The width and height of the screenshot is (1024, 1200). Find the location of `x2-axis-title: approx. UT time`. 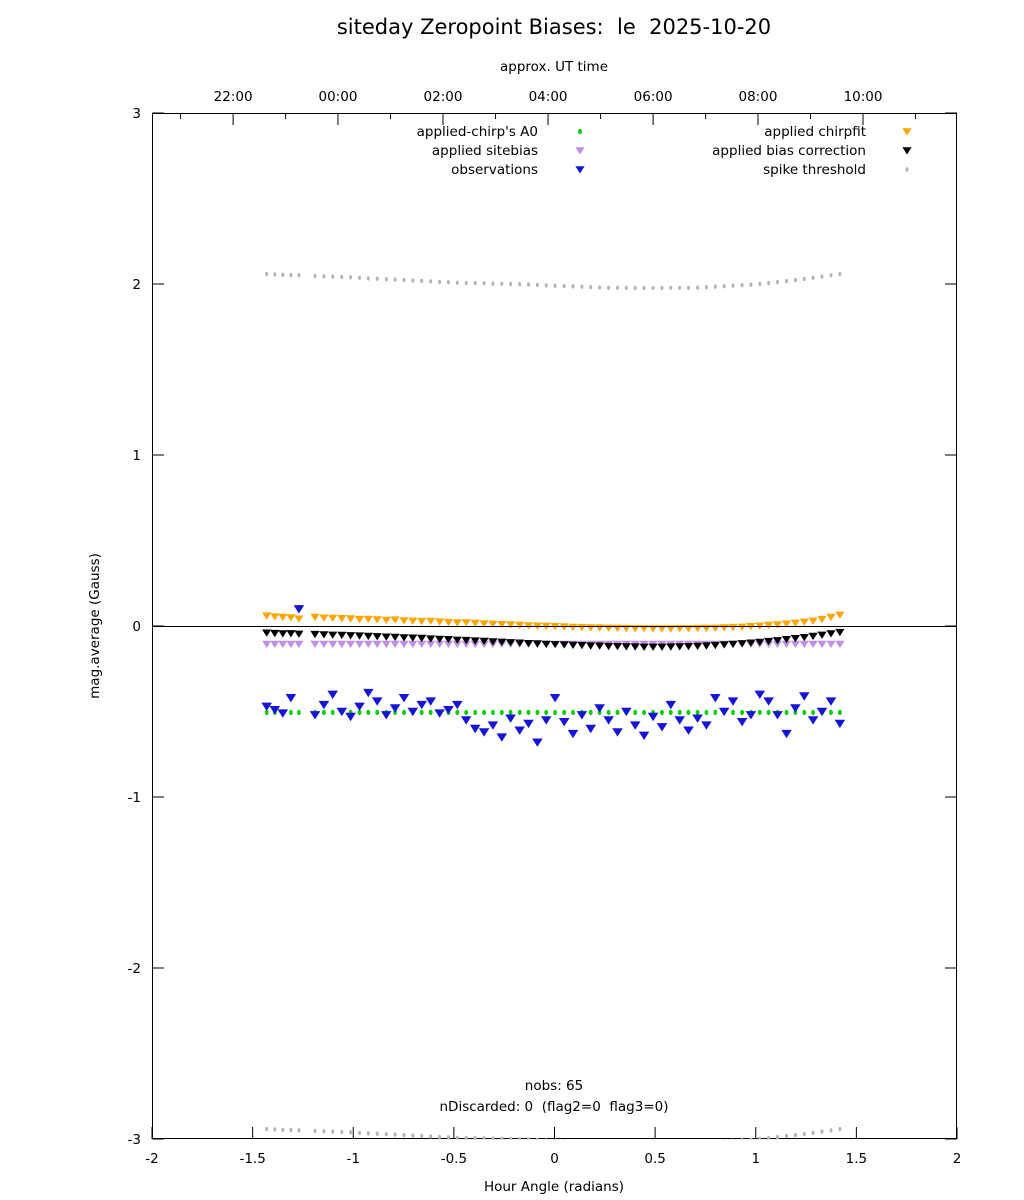

x2-axis-title: approx. UT time is located at coordinates (554, 67).